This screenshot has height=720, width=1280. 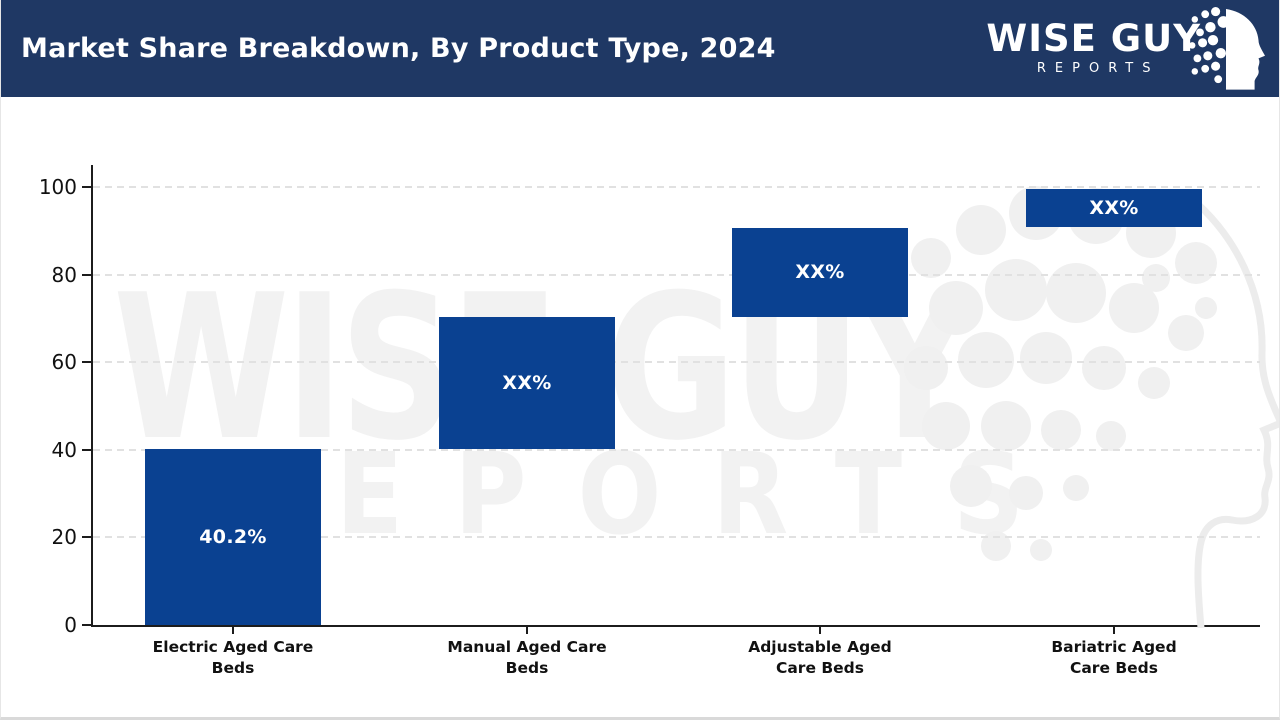 I want to click on bar-value-label: 40.2%, so click(x=233, y=536).